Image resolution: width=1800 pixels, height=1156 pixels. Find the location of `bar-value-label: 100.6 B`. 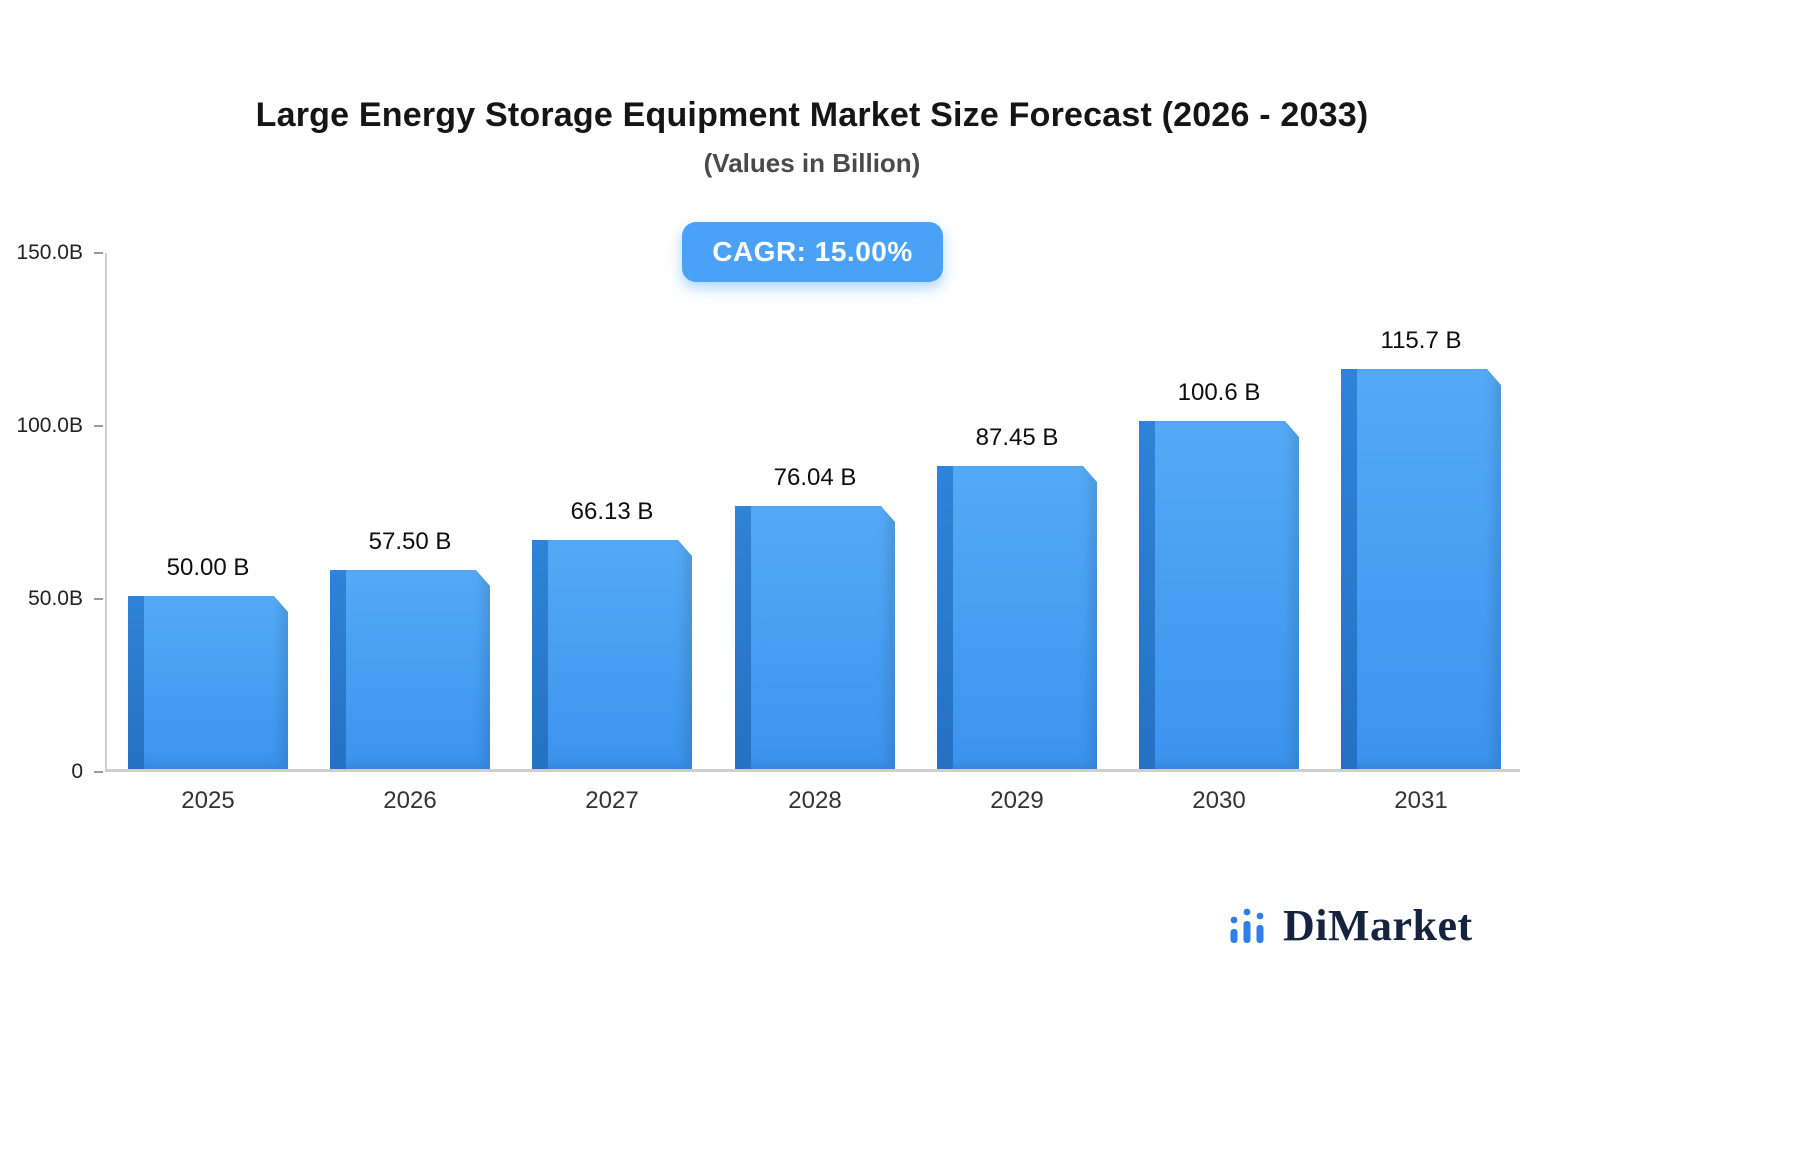

bar-value-label: 100.6 B is located at coordinates (1219, 392).